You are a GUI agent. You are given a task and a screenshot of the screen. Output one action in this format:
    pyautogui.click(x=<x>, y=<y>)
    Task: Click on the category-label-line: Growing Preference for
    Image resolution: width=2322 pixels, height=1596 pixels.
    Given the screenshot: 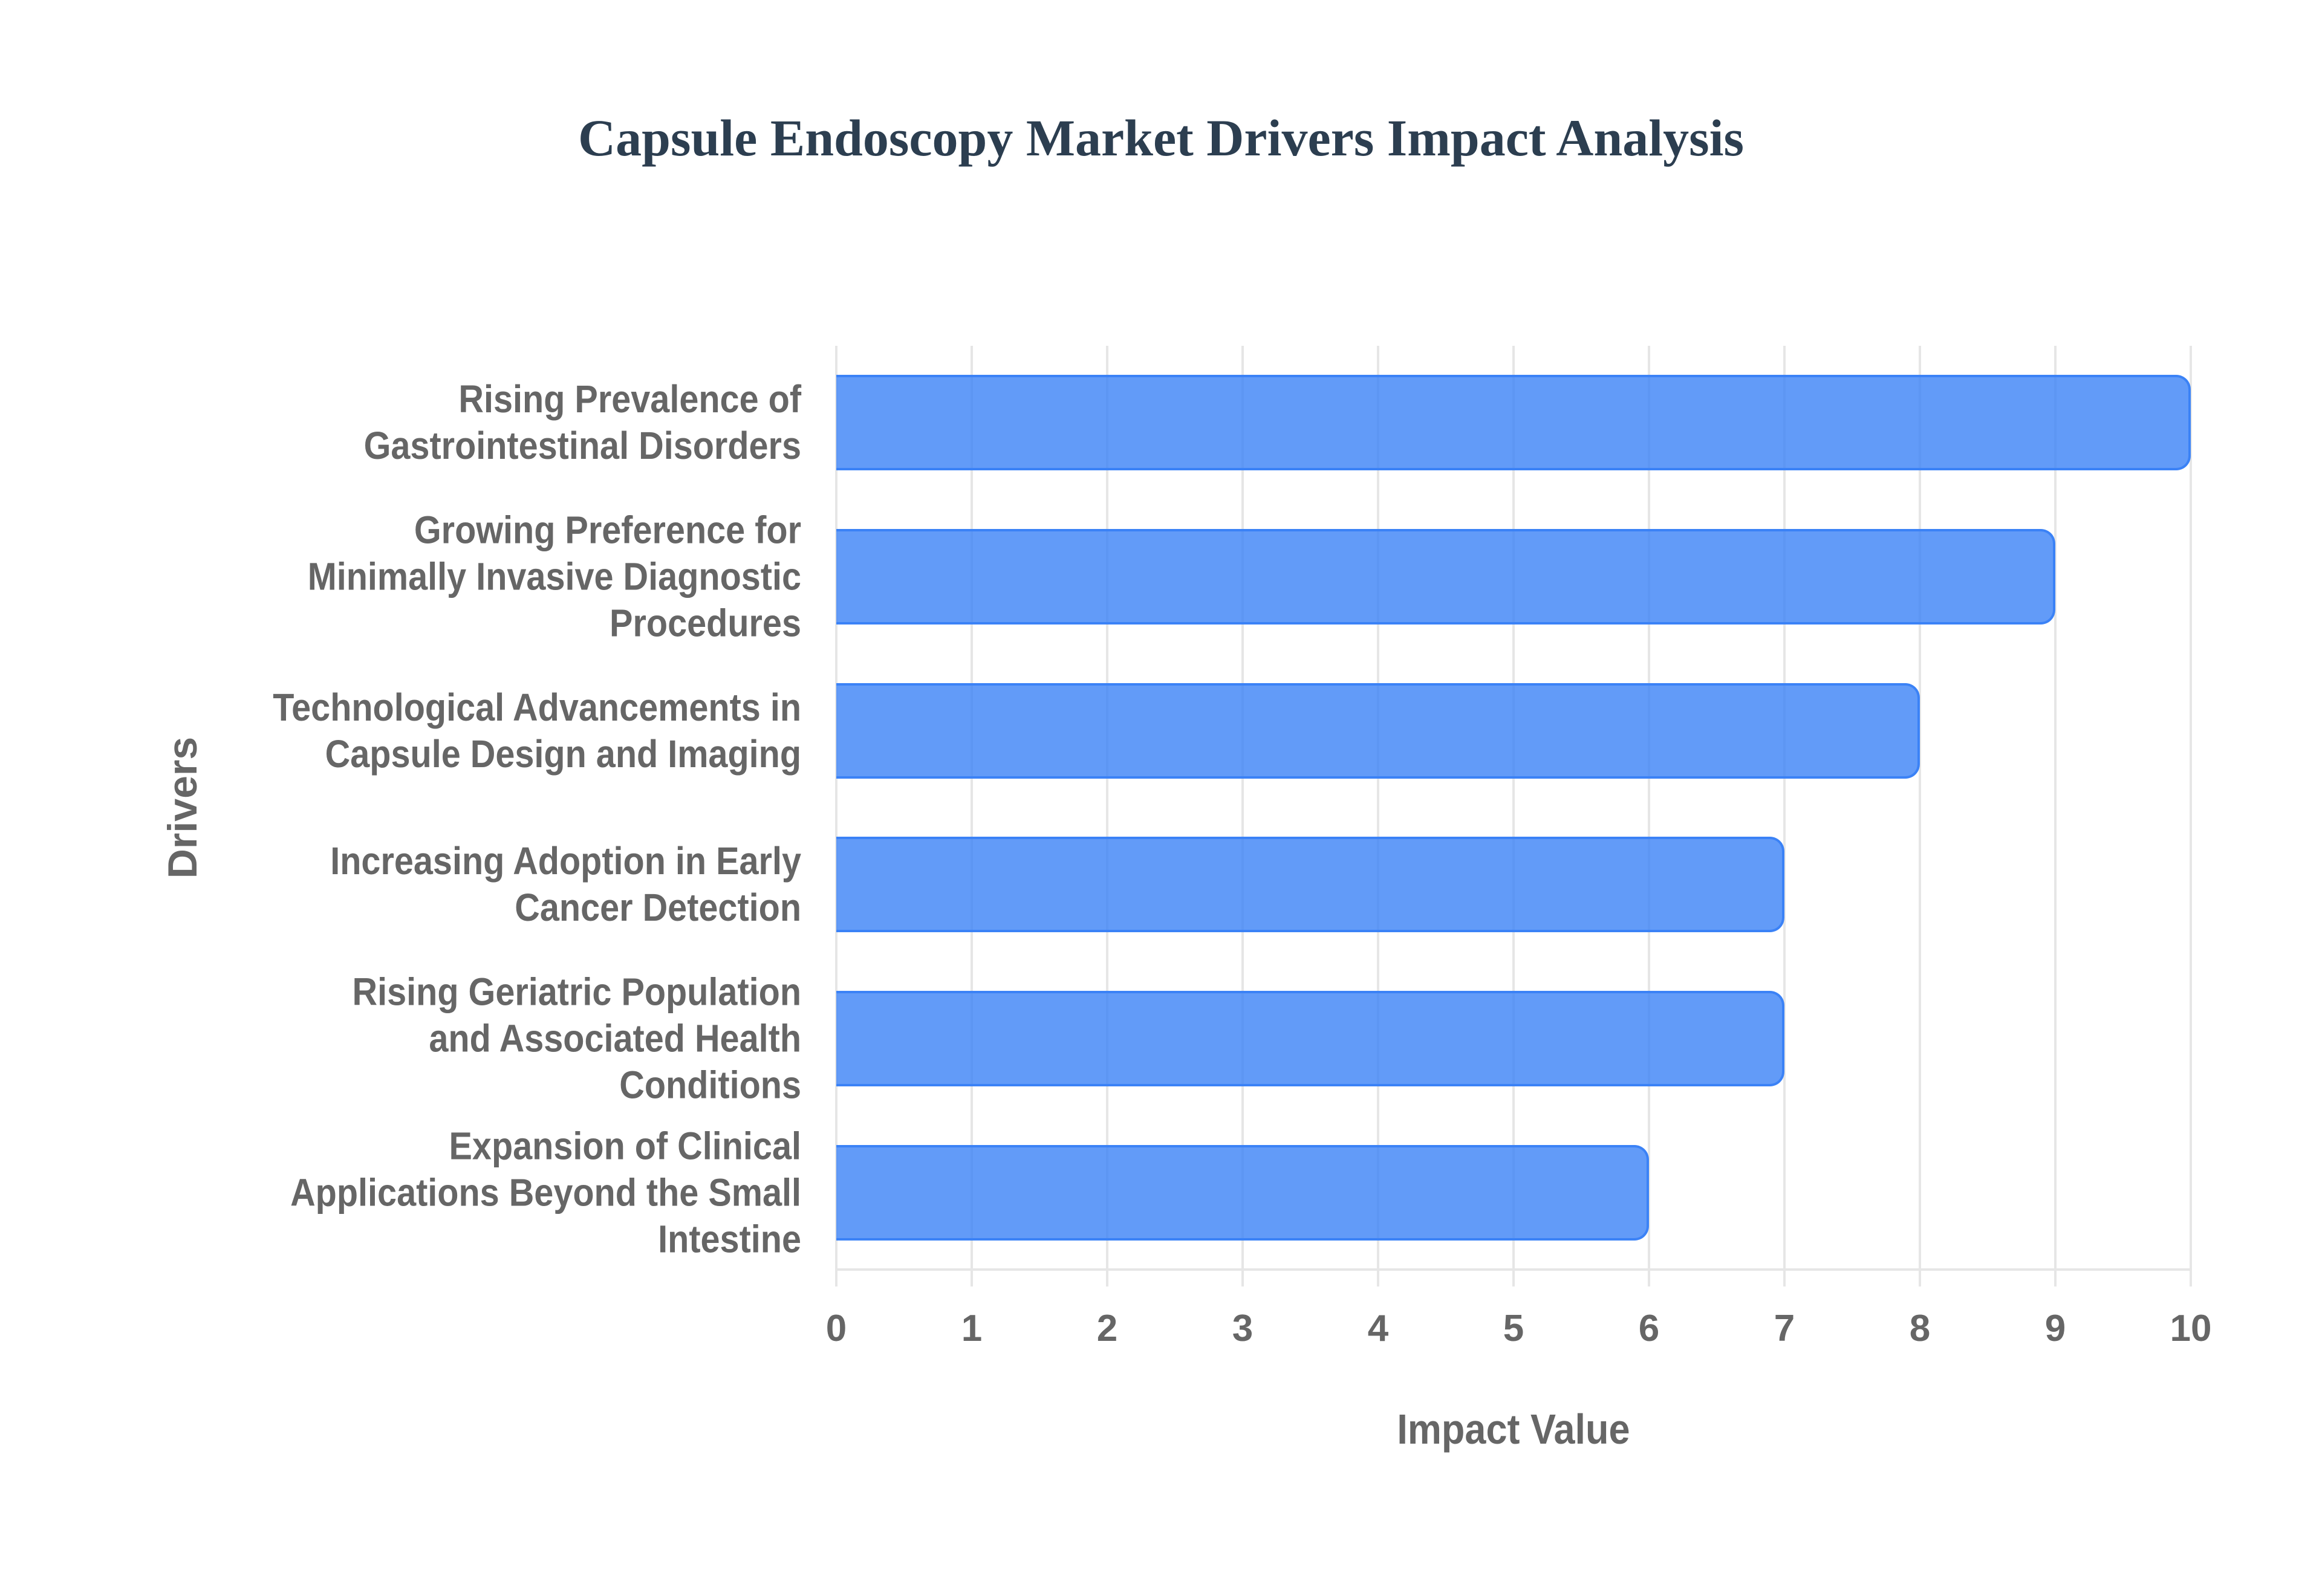 What is the action you would take?
    pyautogui.click(x=607, y=530)
    